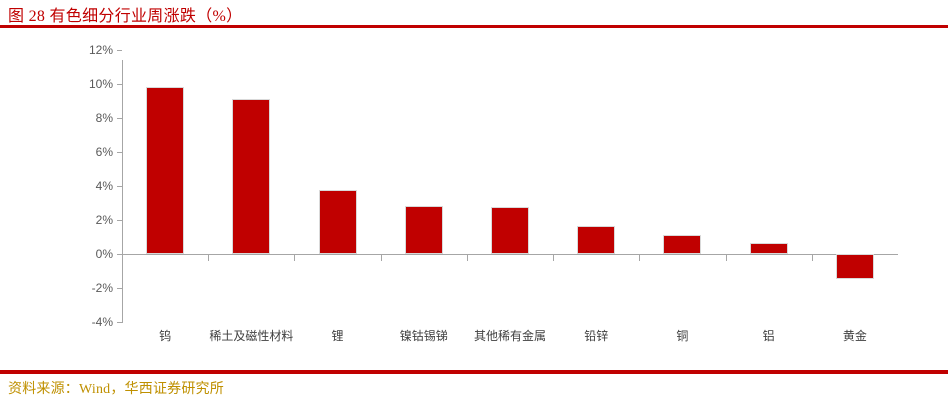 This screenshot has height=401, width=948. I want to click on y-axis-tick-label: 4%, so click(104, 186).